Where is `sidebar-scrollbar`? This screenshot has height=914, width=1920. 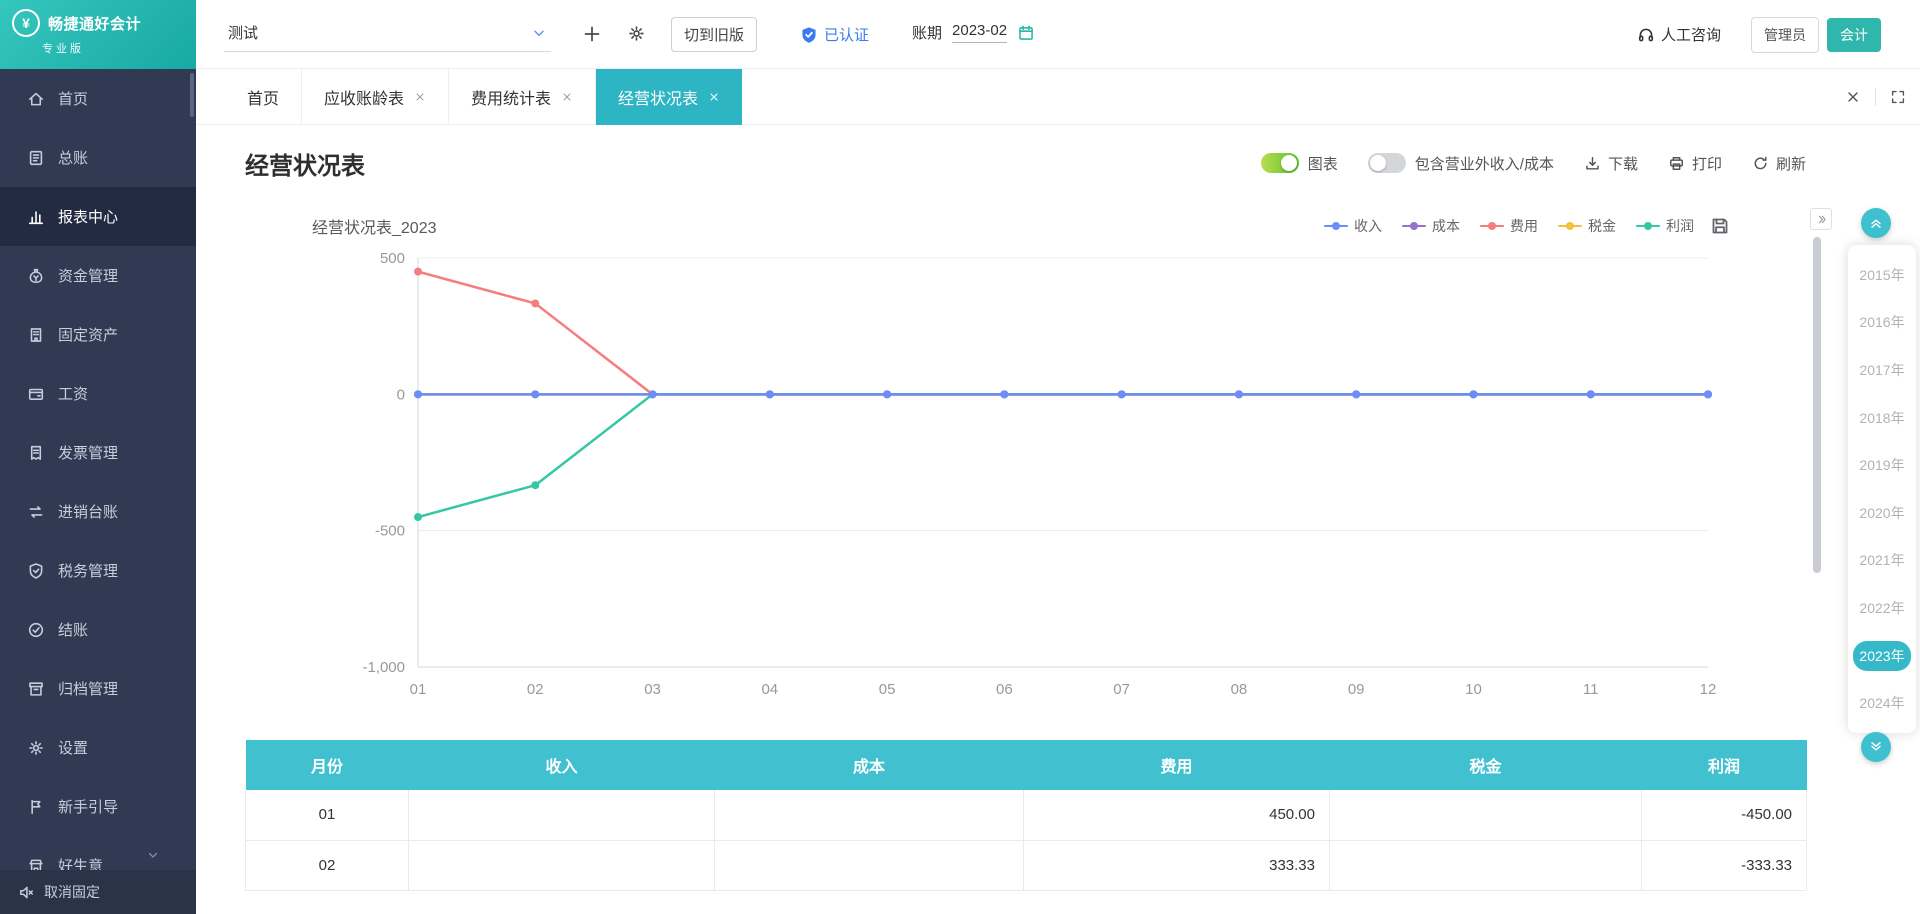 sidebar-scrollbar is located at coordinates (192, 95).